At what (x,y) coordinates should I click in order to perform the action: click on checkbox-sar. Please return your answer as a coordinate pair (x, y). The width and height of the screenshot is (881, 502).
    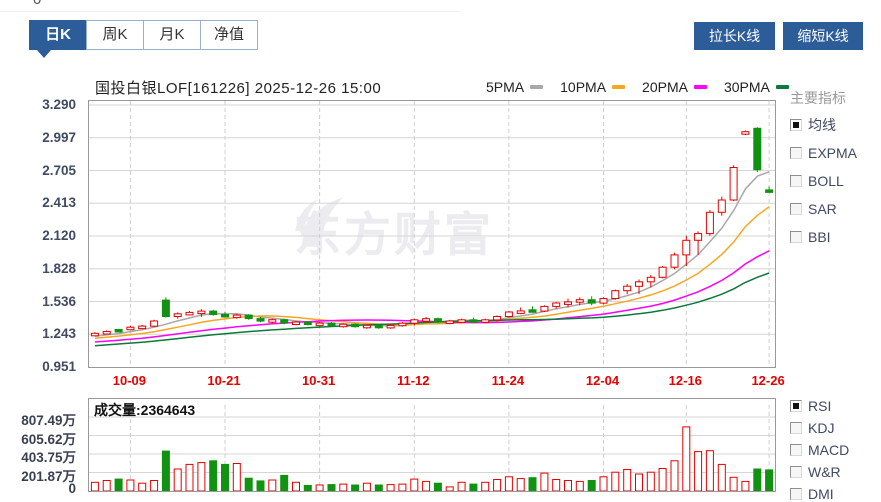
    Looking at the image, I should click on (796, 209).